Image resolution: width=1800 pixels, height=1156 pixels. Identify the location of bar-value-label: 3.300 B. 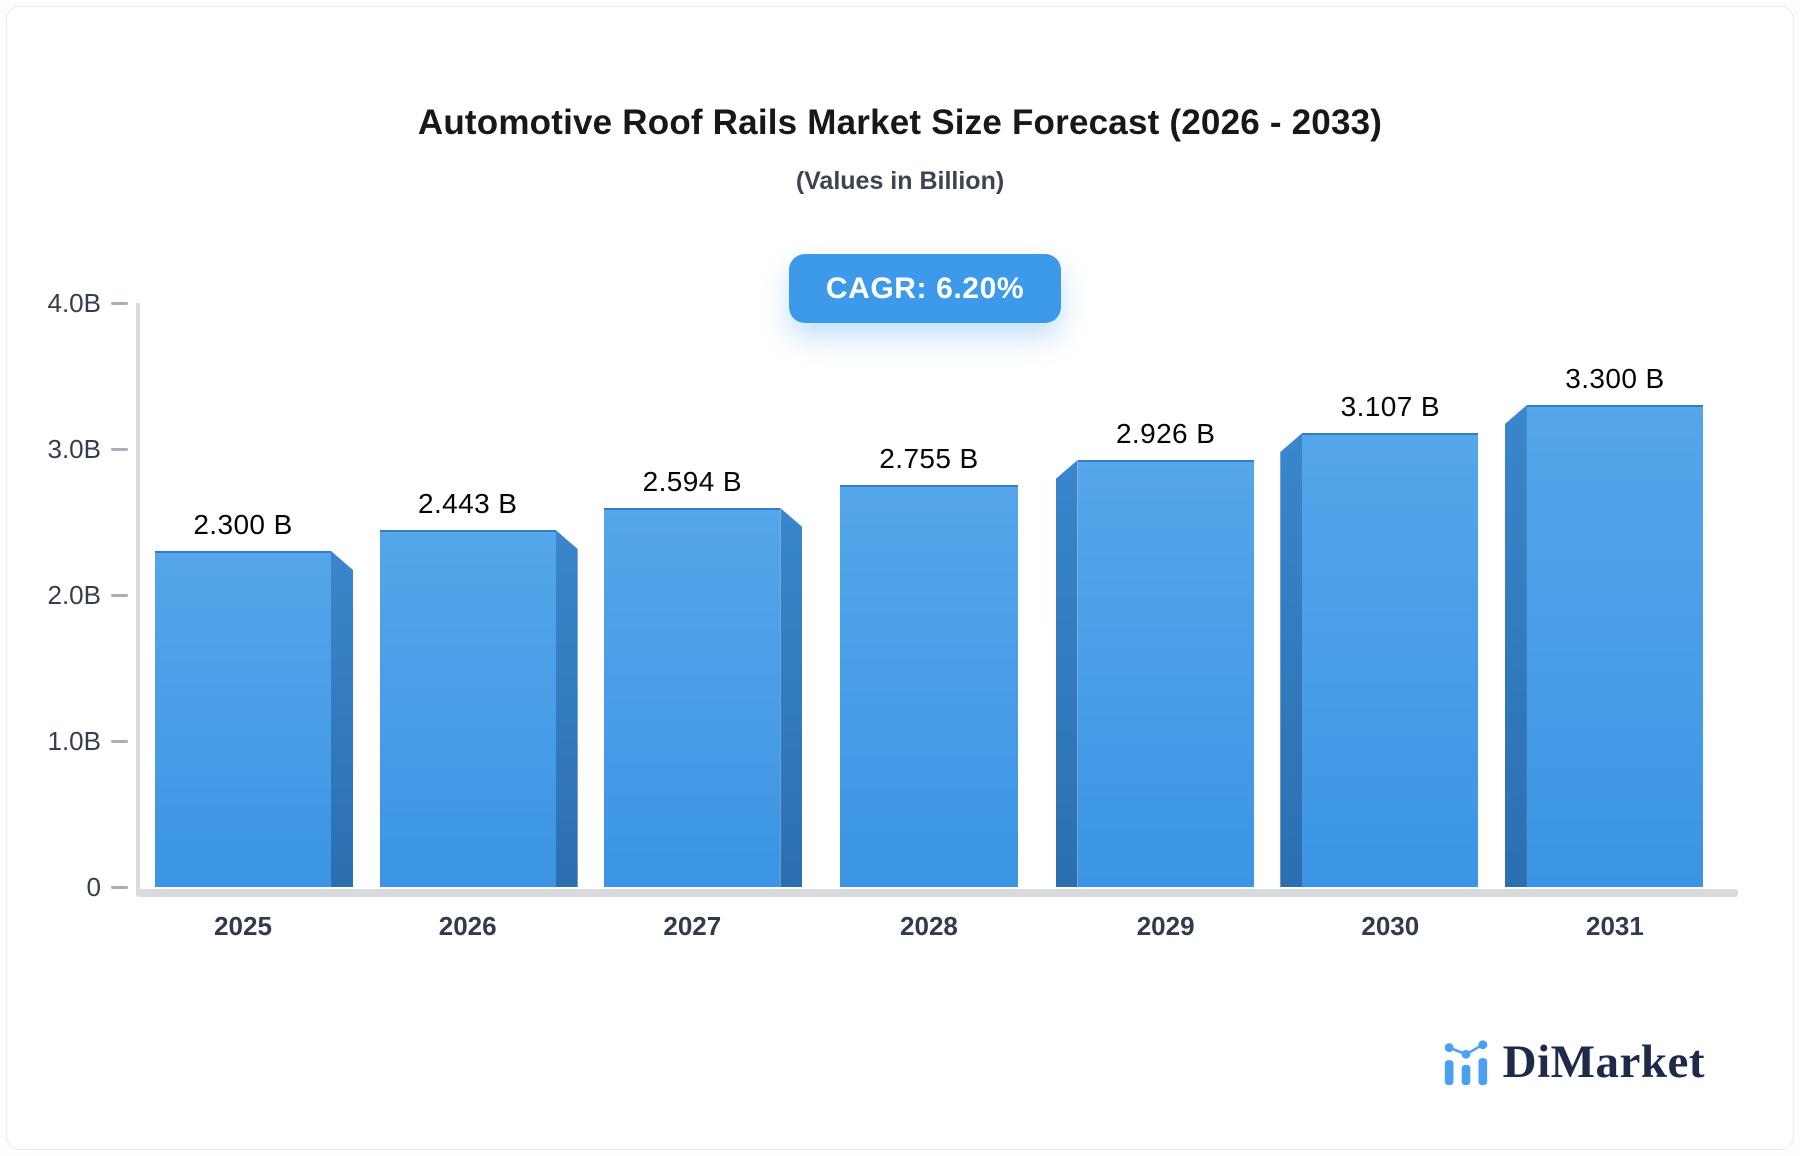
(1615, 378).